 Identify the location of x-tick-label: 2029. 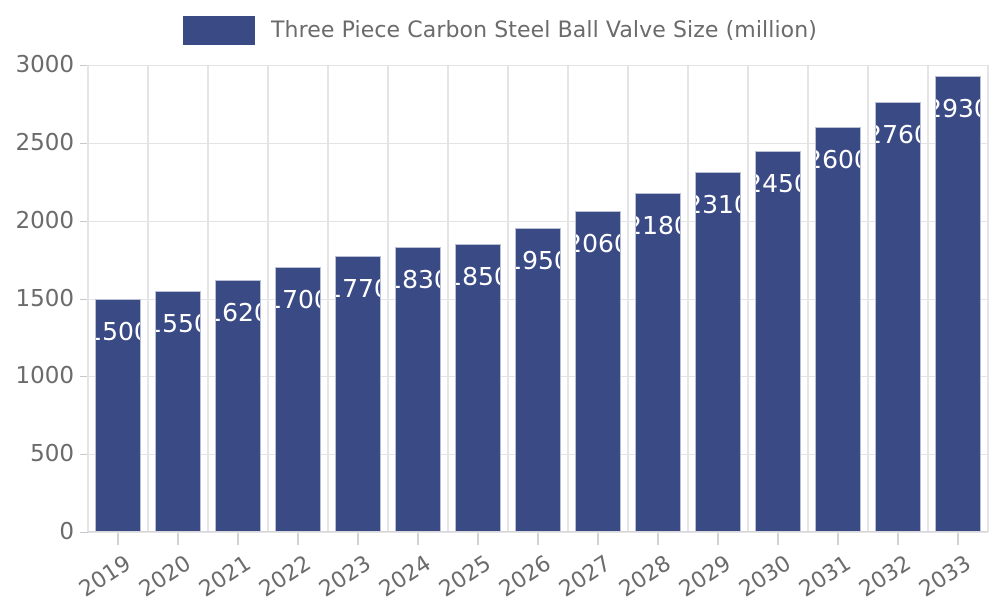
(705, 575).